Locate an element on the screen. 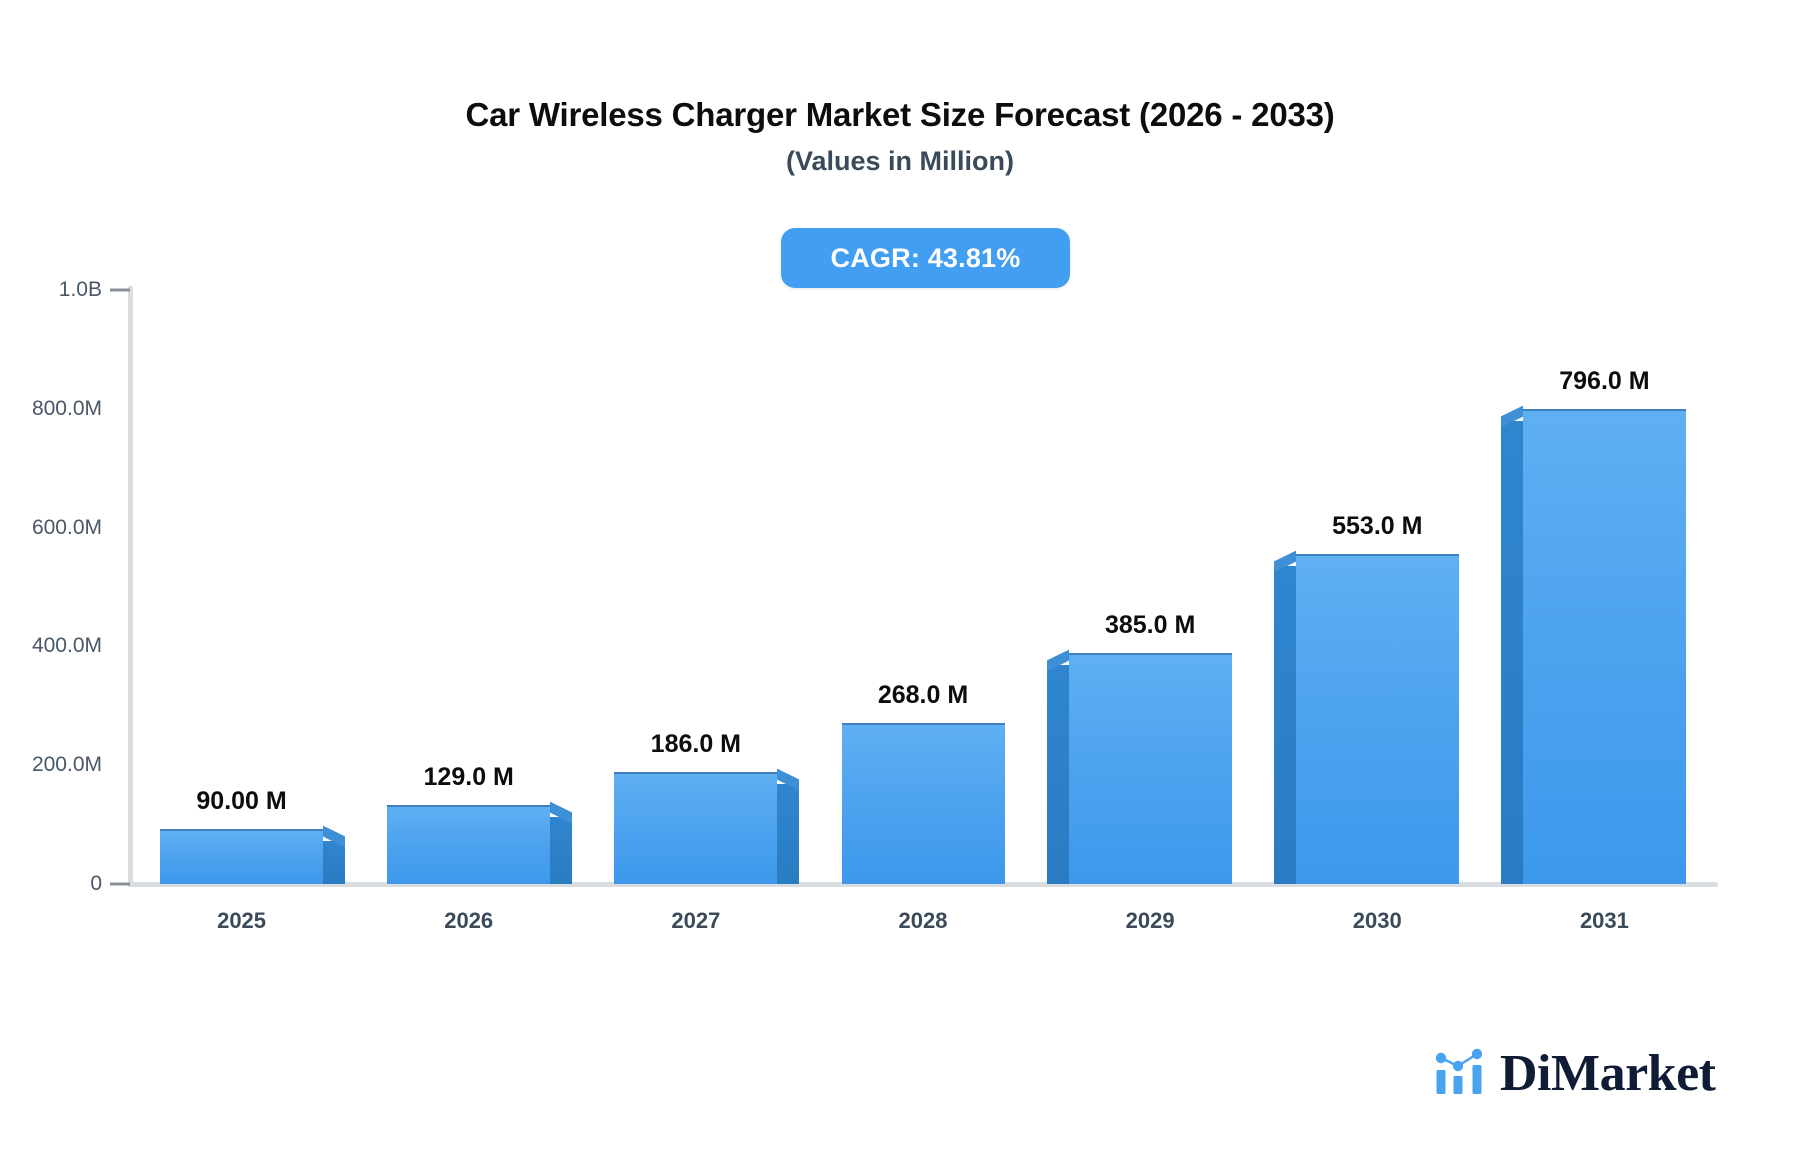  x-axis-line is located at coordinates (923, 884).